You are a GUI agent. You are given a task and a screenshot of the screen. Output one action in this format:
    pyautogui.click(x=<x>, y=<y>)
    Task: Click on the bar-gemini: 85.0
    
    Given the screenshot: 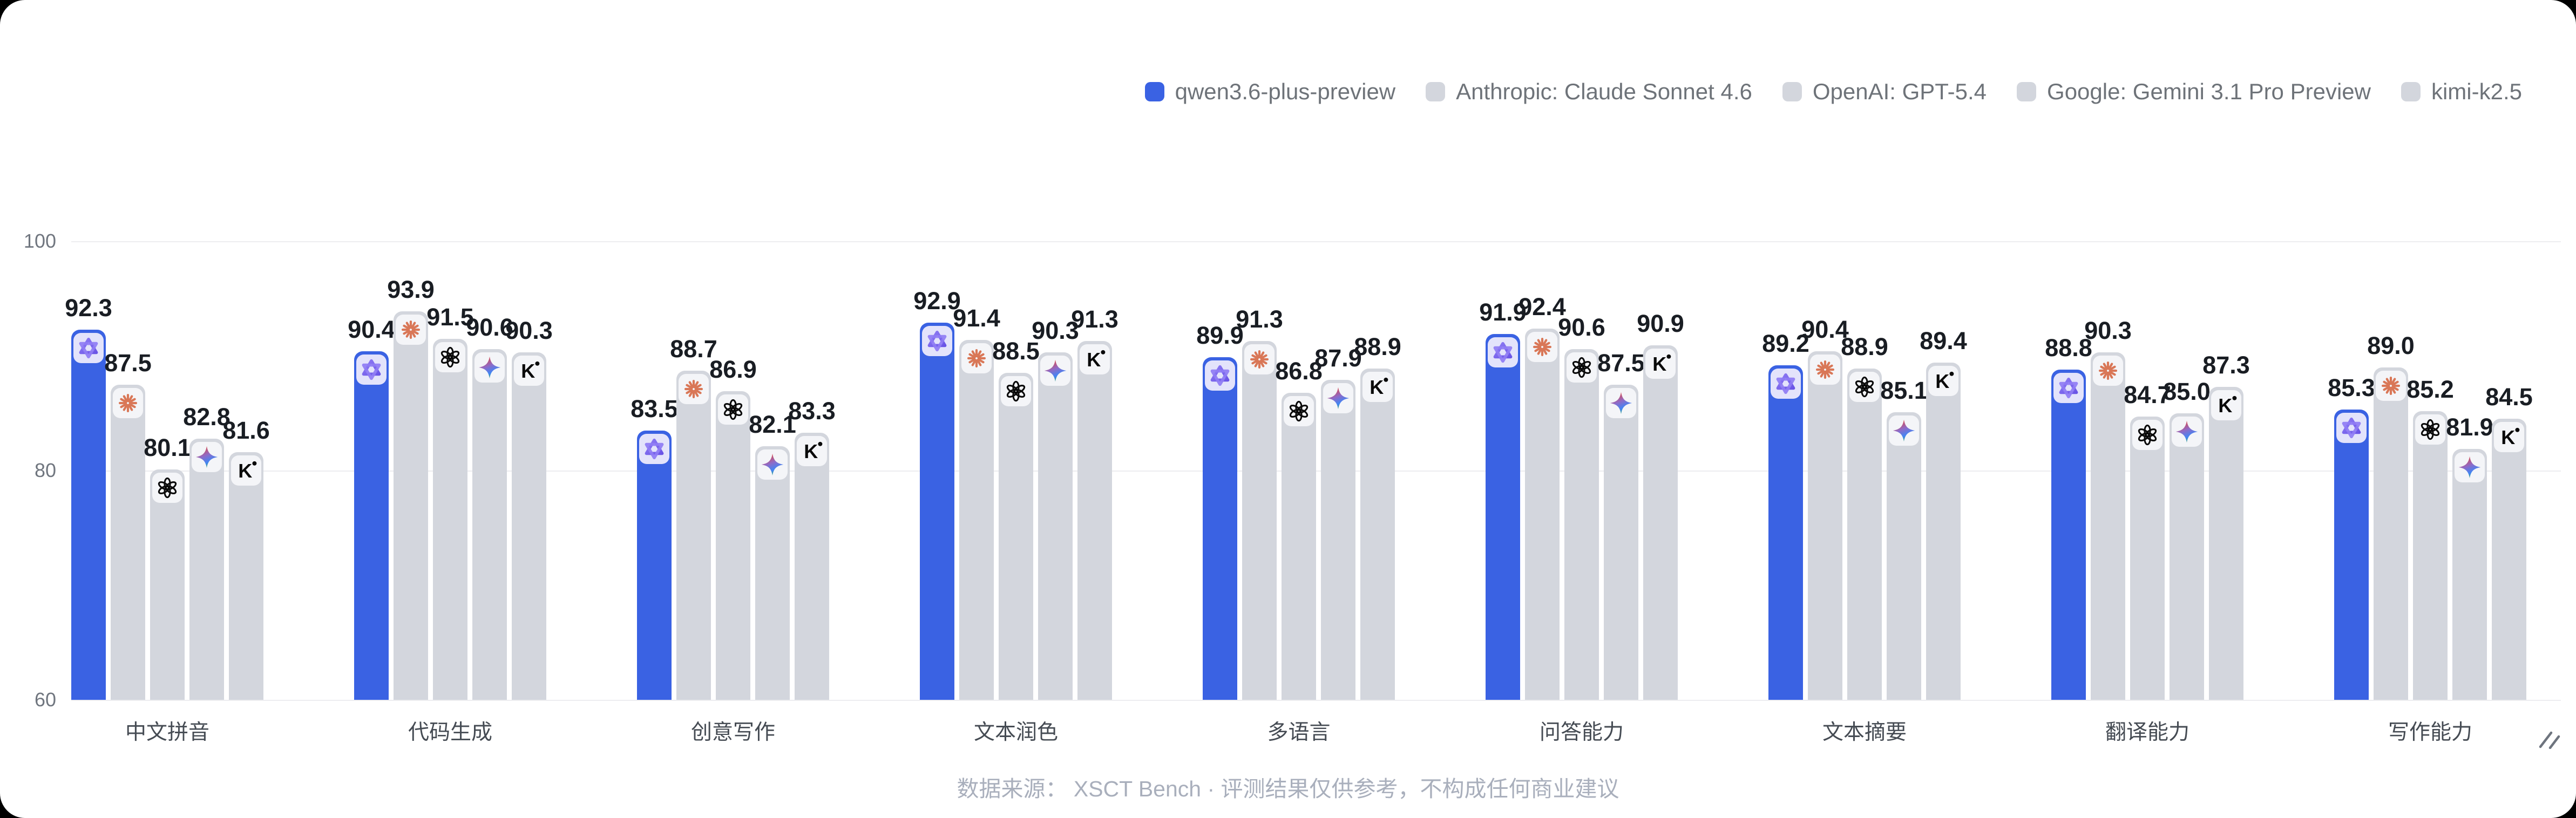 What is the action you would take?
    pyautogui.click(x=2187, y=539)
    